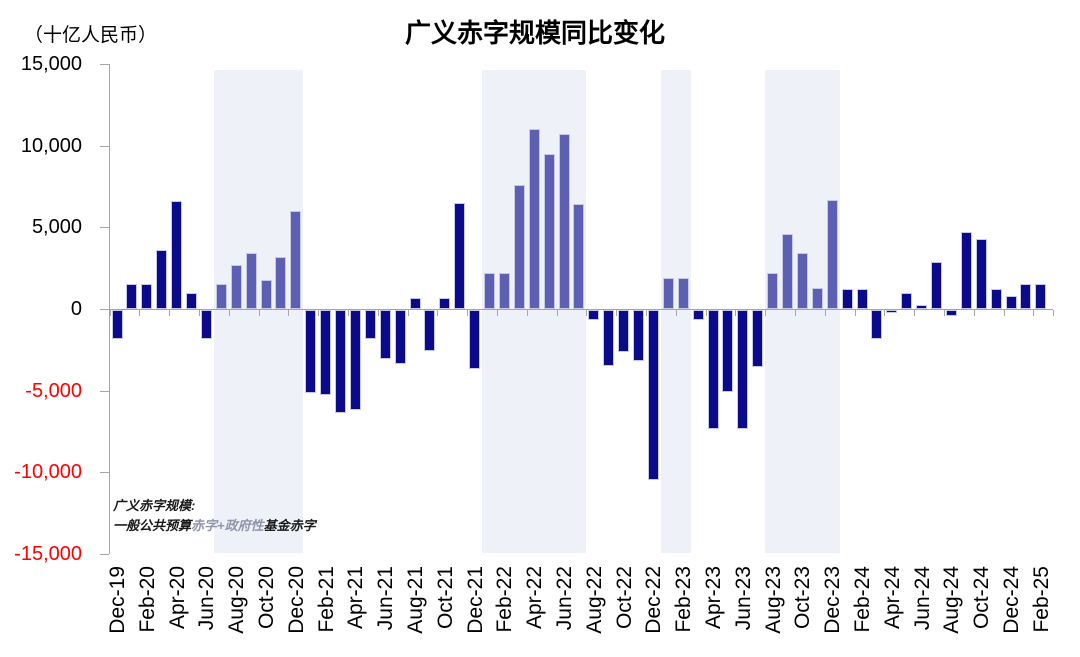 The width and height of the screenshot is (1080, 657). I want to click on x-axis-tick-label: Dec-21, so click(475, 600).